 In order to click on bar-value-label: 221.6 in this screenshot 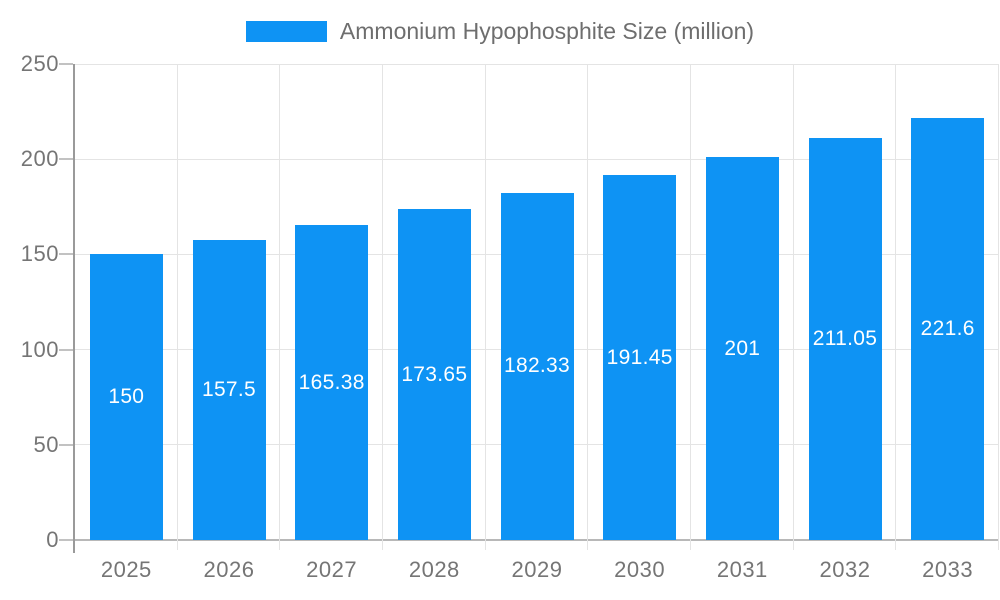, I will do `click(947, 329)`.